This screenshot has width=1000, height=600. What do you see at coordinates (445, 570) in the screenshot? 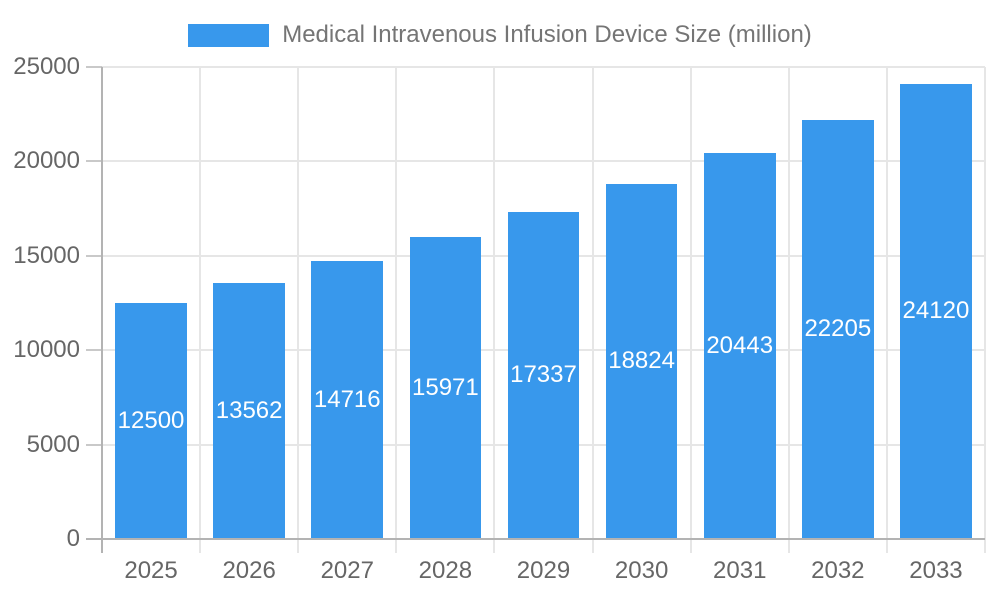
I see `x-axis-tick-label: 2028` at bounding box center [445, 570].